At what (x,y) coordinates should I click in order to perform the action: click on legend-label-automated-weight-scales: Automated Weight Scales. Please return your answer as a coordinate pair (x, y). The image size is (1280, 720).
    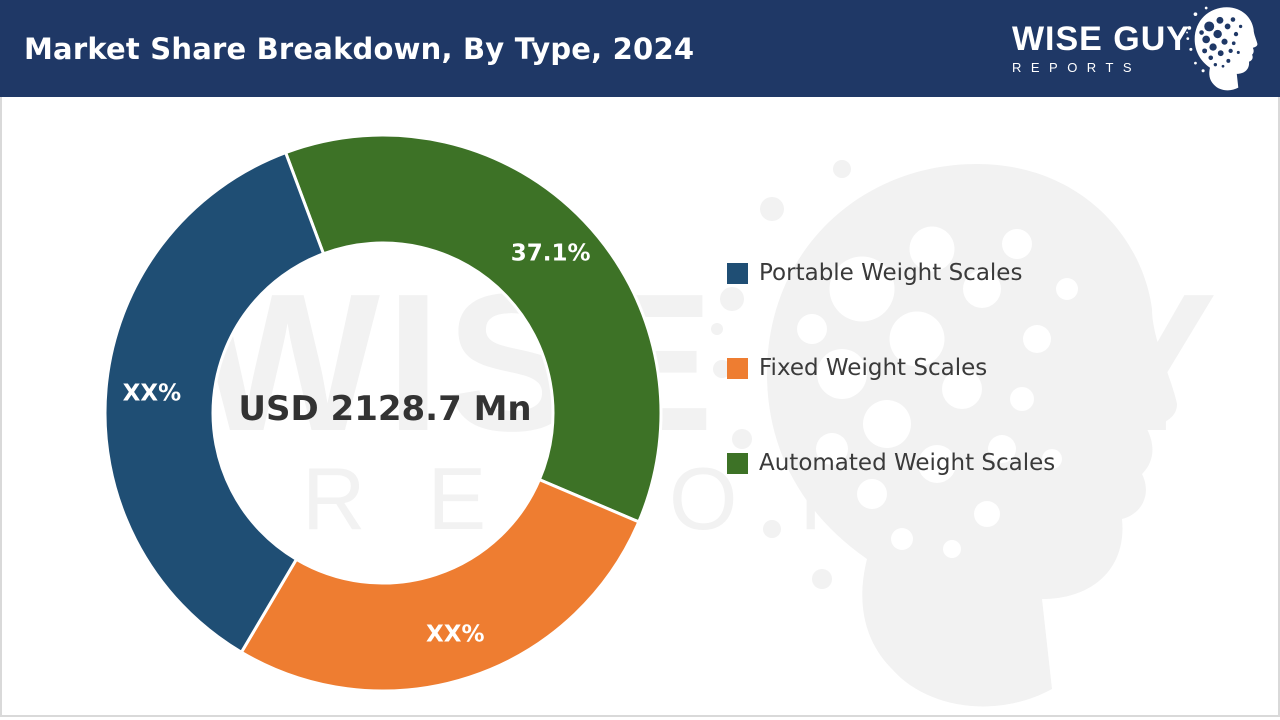
    Looking at the image, I should click on (907, 463).